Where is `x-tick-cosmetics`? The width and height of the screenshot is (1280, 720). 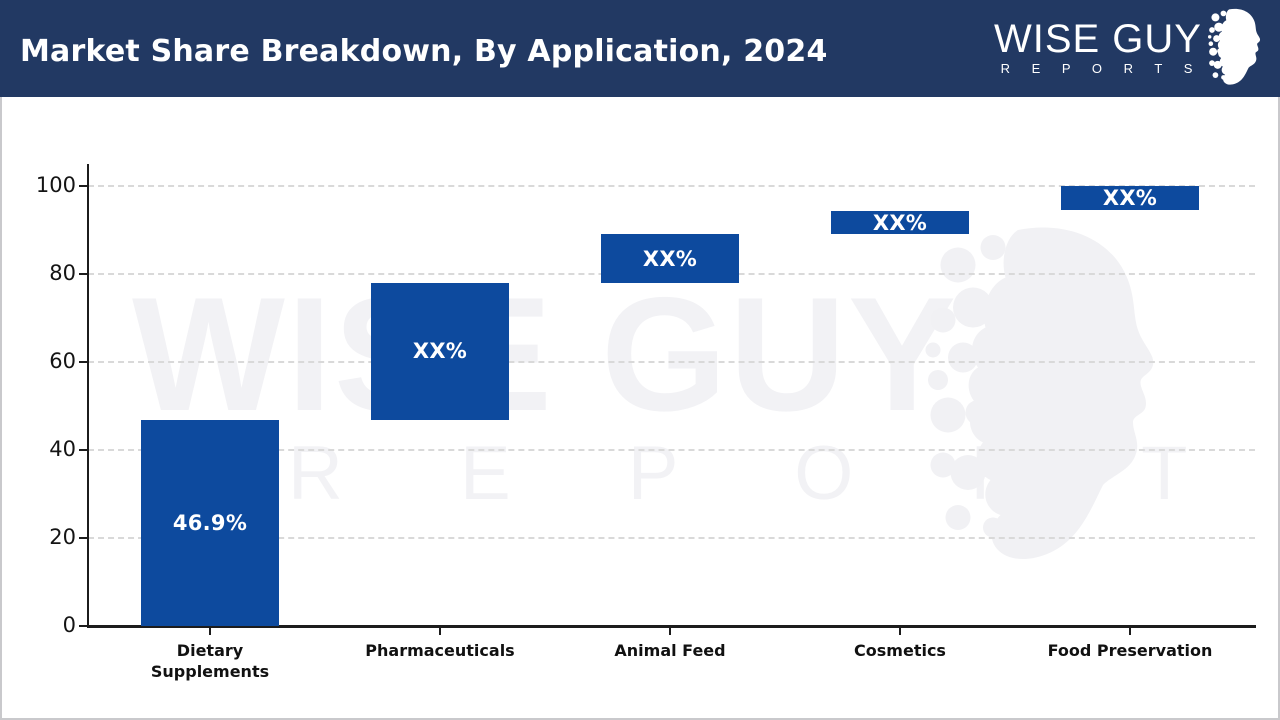
x-tick-cosmetics is located at coordinates (900, 631).